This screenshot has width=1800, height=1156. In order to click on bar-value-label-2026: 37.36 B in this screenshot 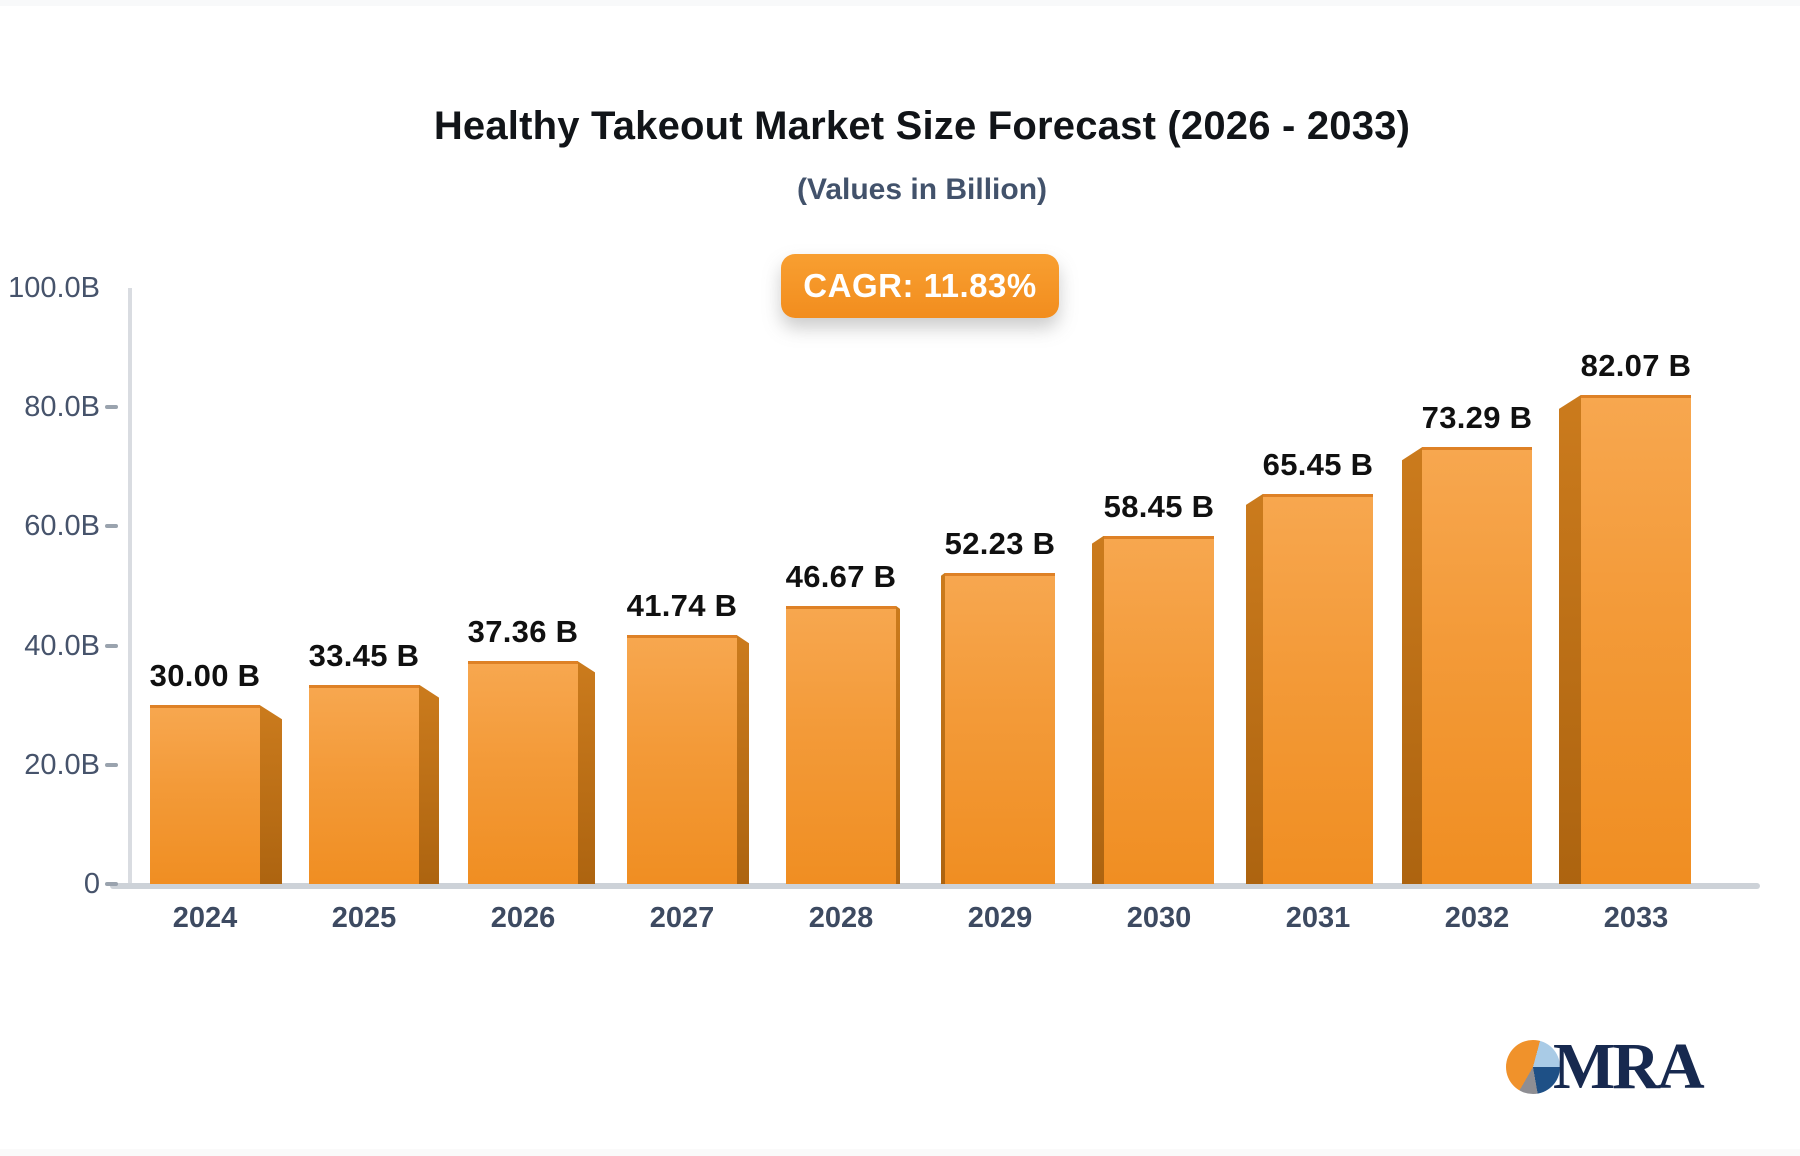, I will do `click(523, 632)`.